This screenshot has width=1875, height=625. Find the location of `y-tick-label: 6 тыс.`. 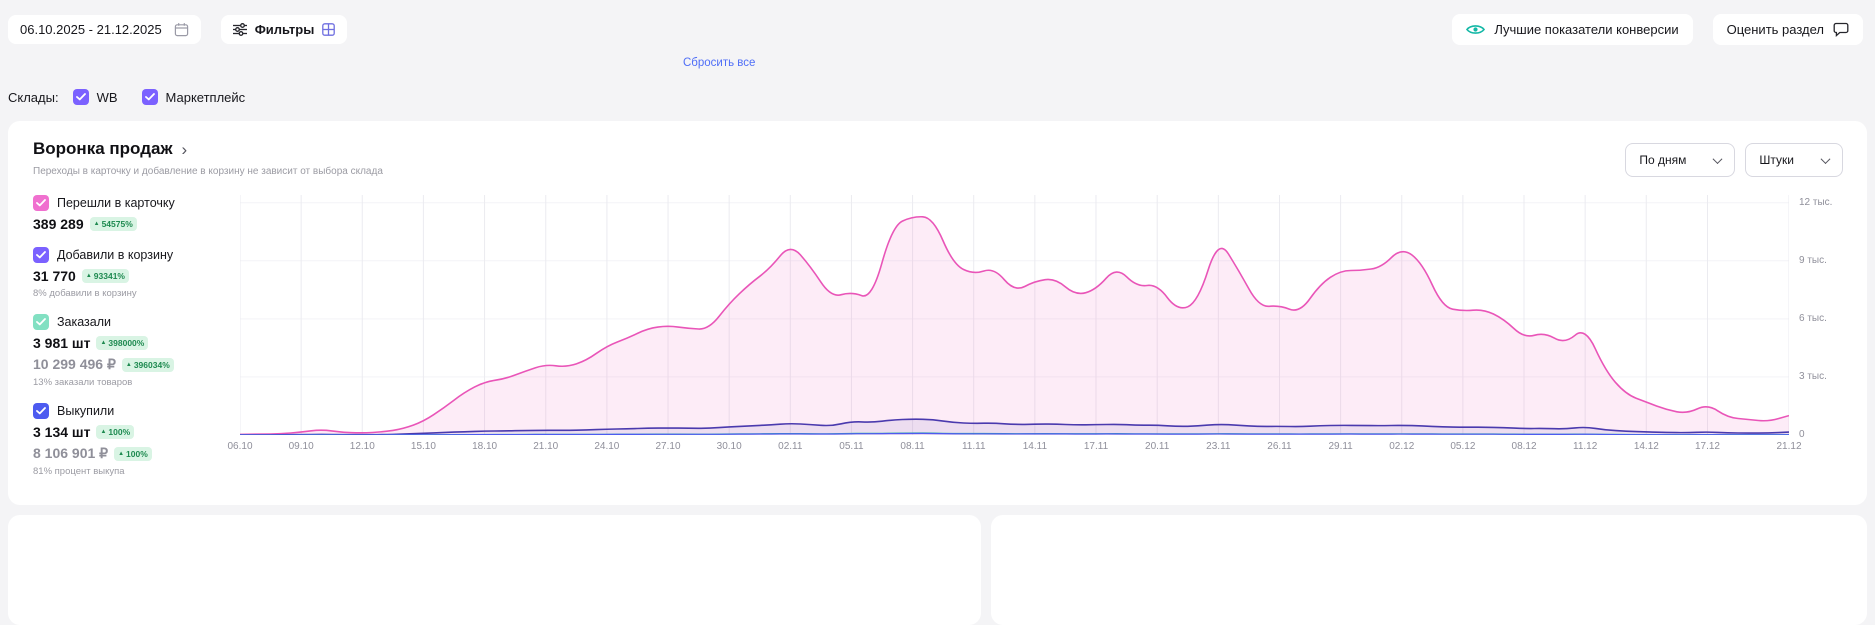

y-tick-label: 6 тыс. is located at coordinates (1813, 318).